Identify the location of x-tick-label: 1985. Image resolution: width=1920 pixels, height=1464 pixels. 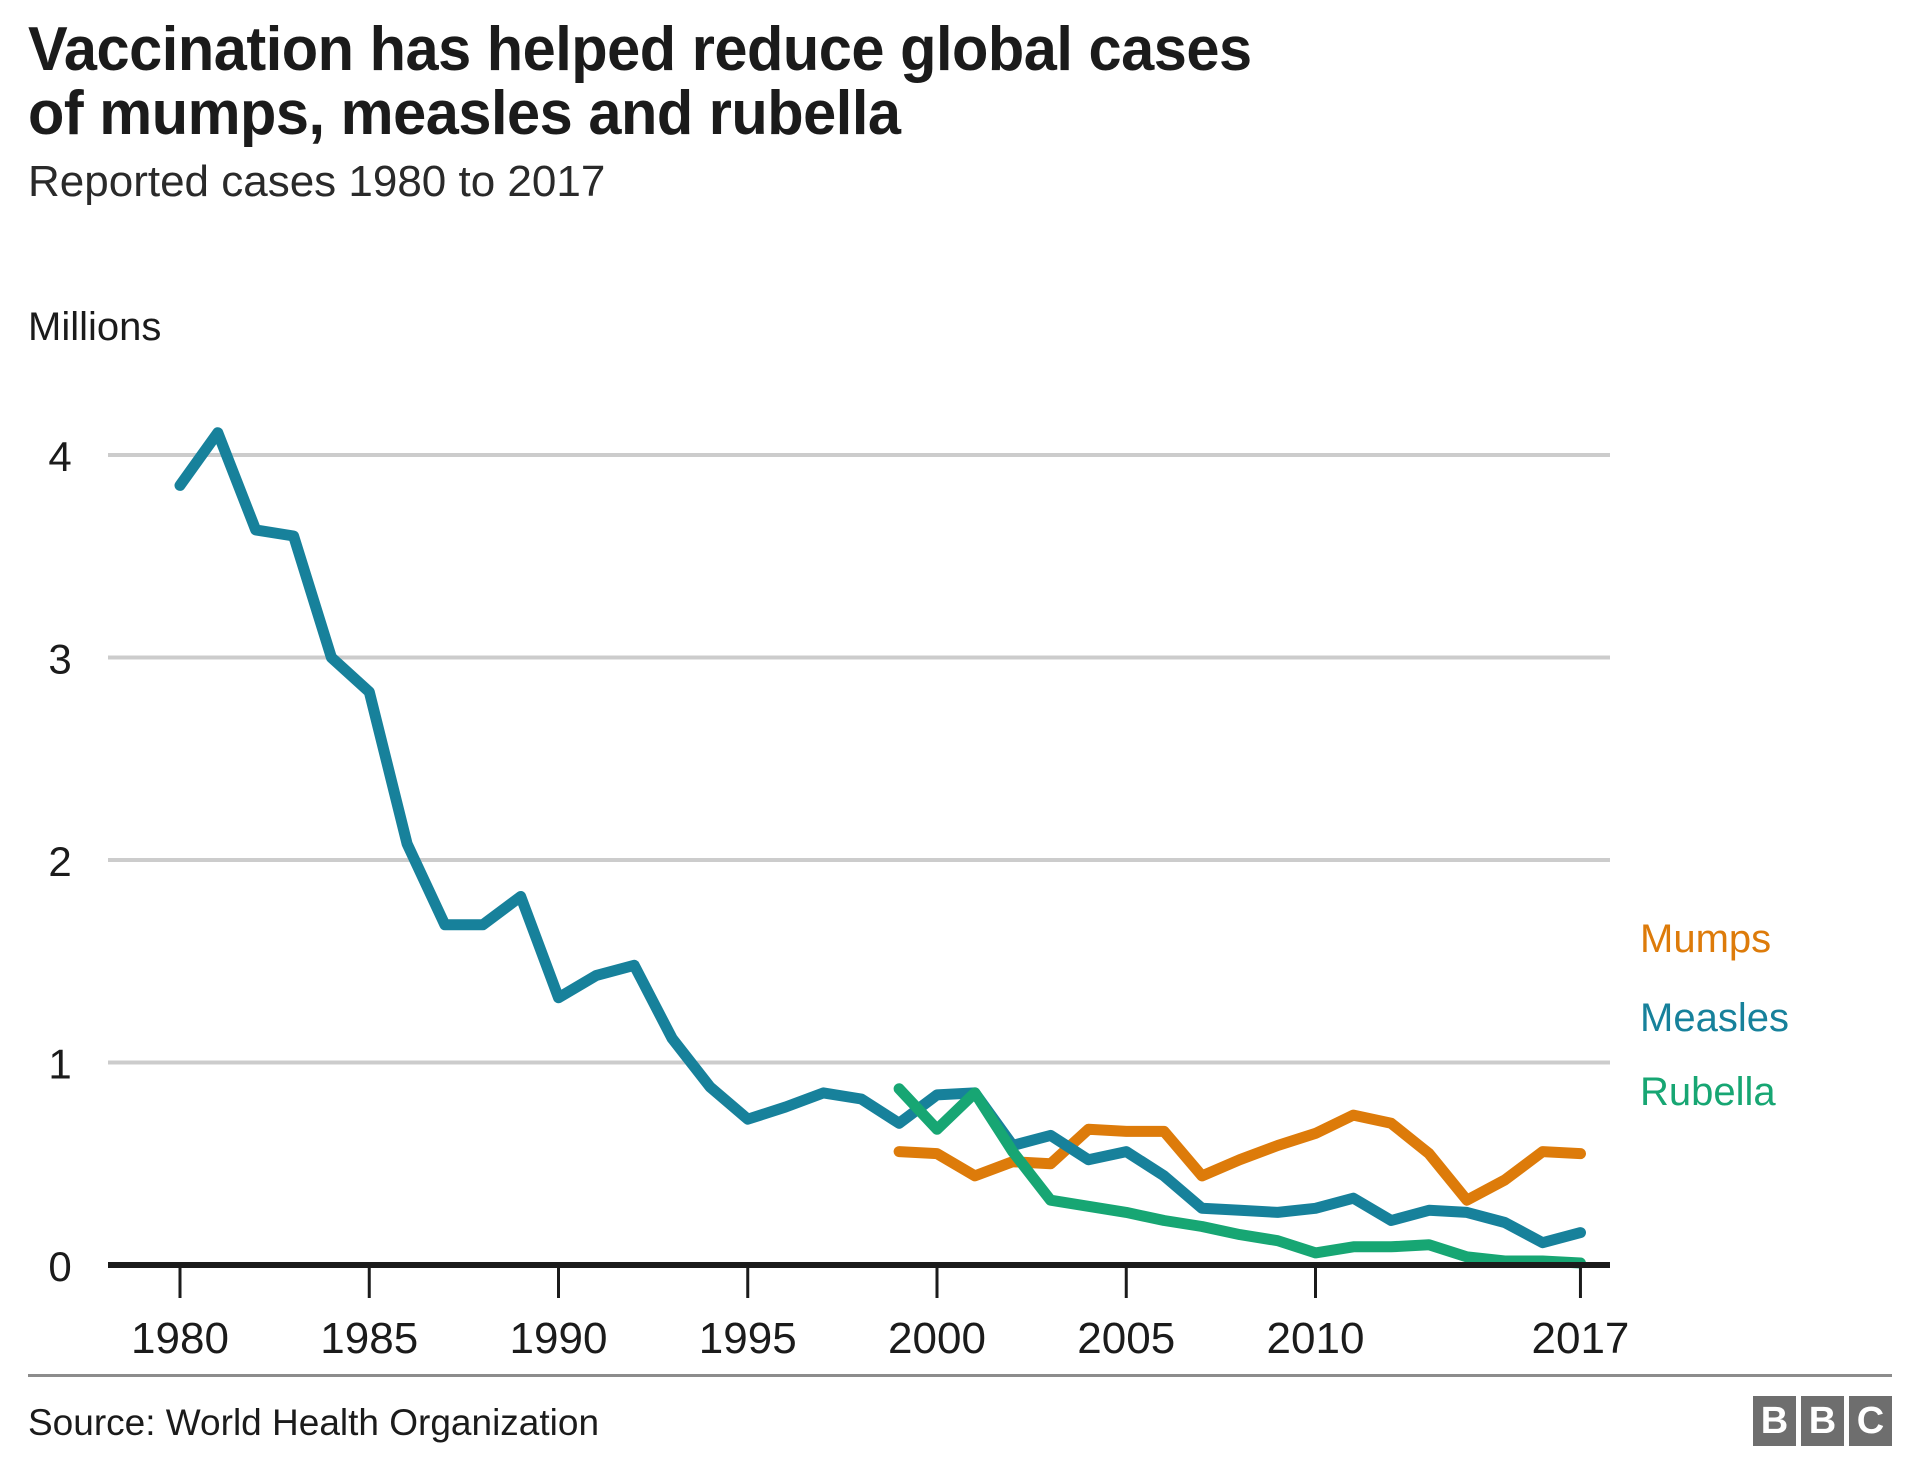
(369, 1337).